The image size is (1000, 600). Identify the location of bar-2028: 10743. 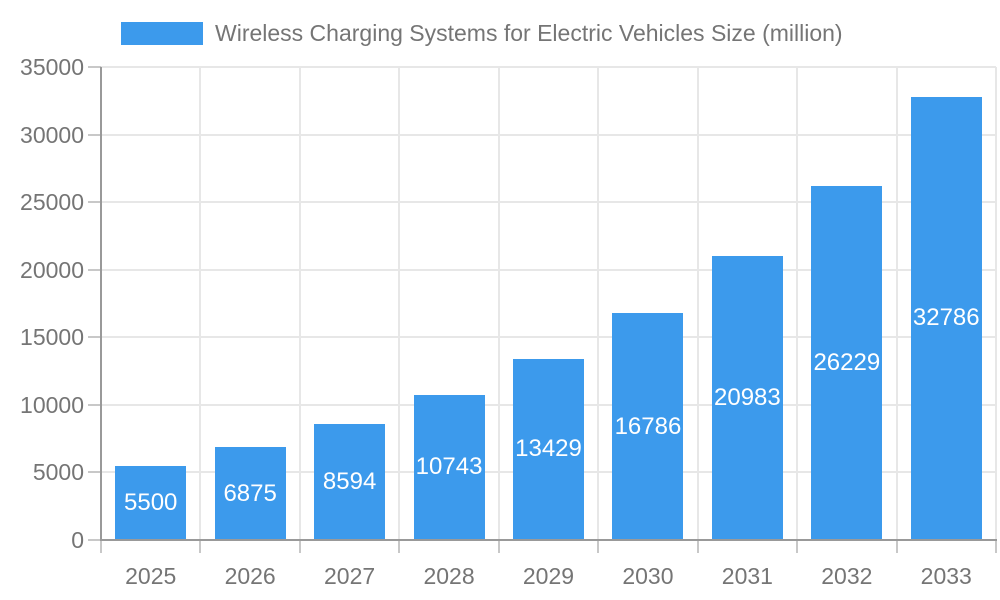
(449, 467).